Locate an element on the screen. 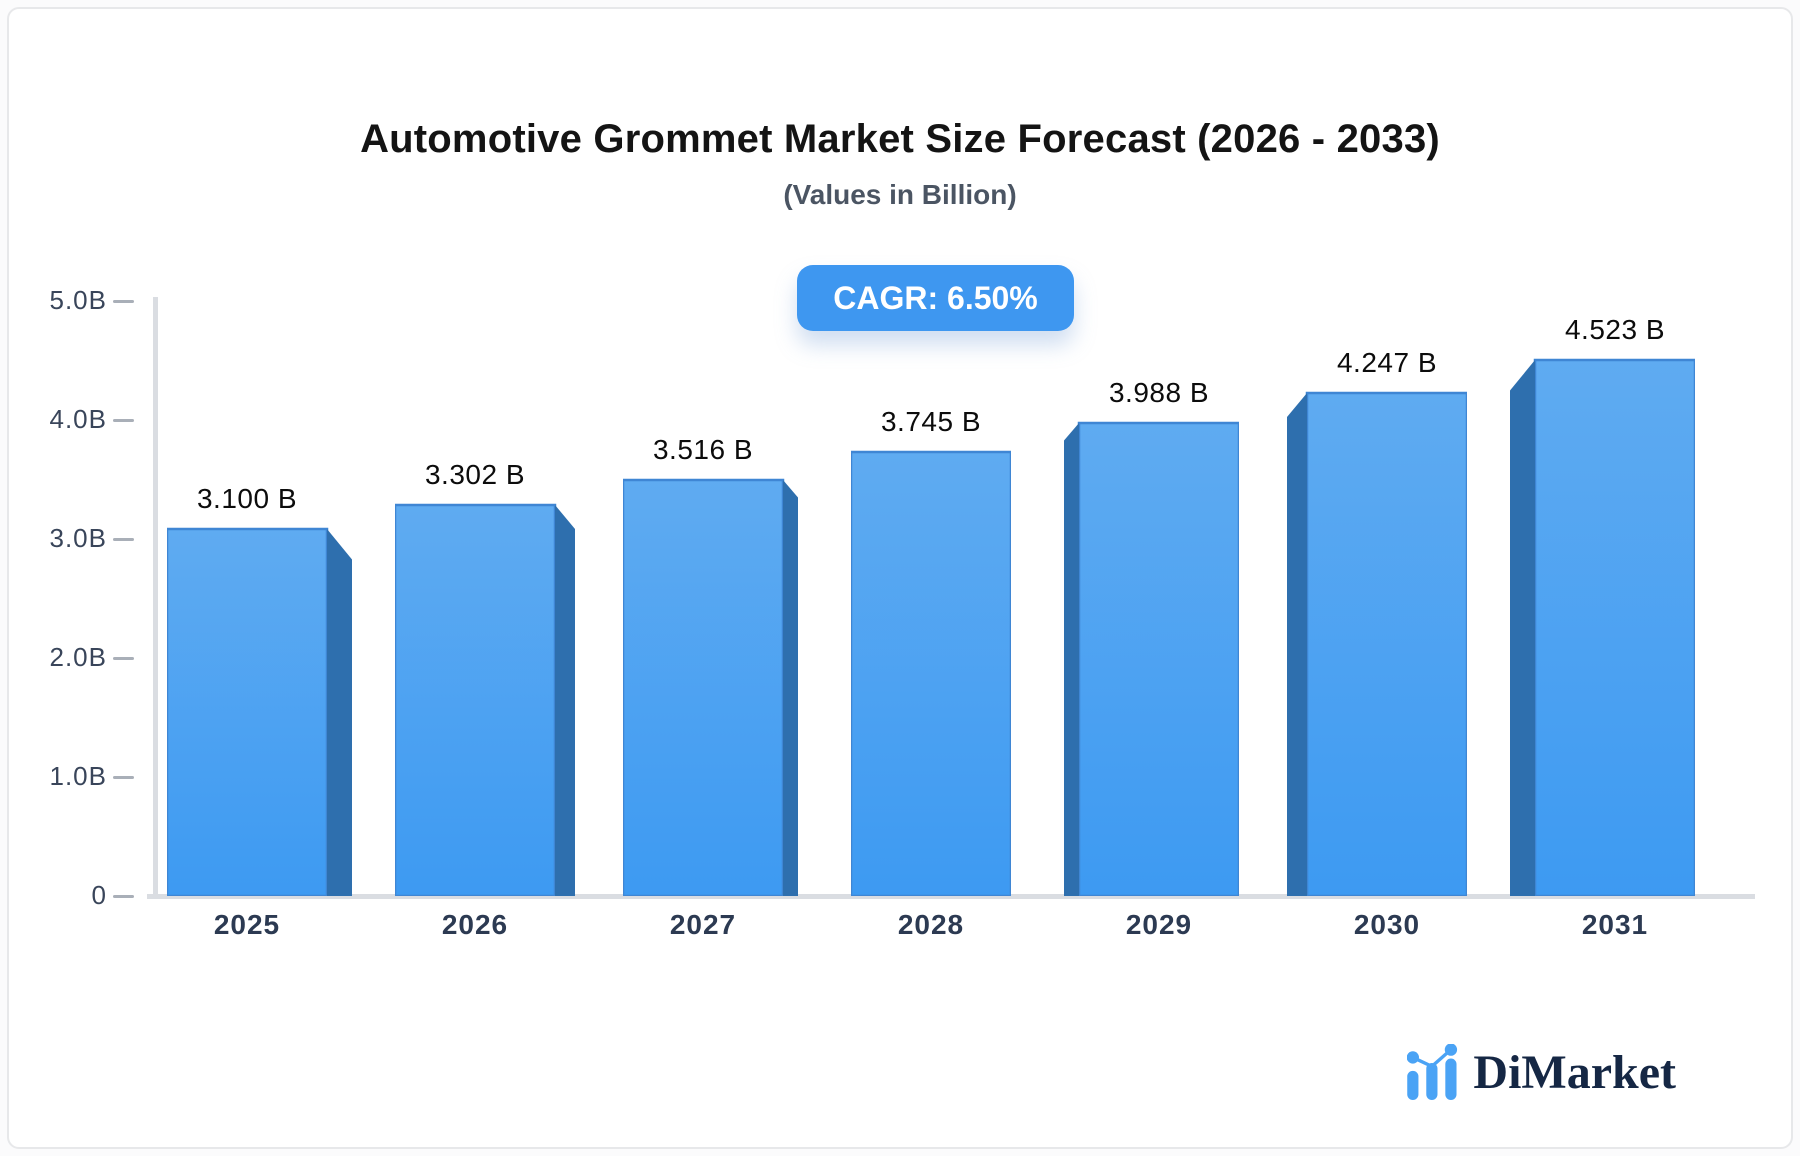 This screenshot has height=1156, width=1800. x-tick-label-2027: 2027 is located at coordinates (703, 924).